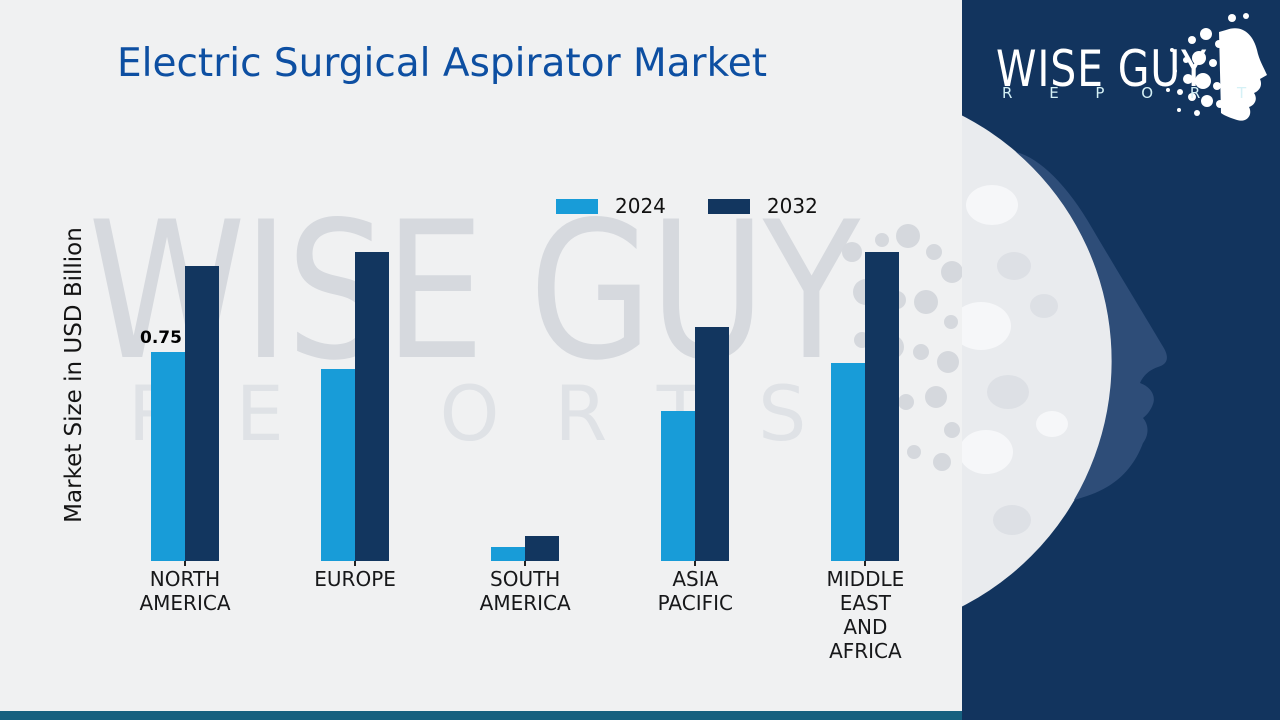  Describe the element at coordinates (865, 563) in the screenshot. I see `x-tick-middle-east-and-africa` at that location.